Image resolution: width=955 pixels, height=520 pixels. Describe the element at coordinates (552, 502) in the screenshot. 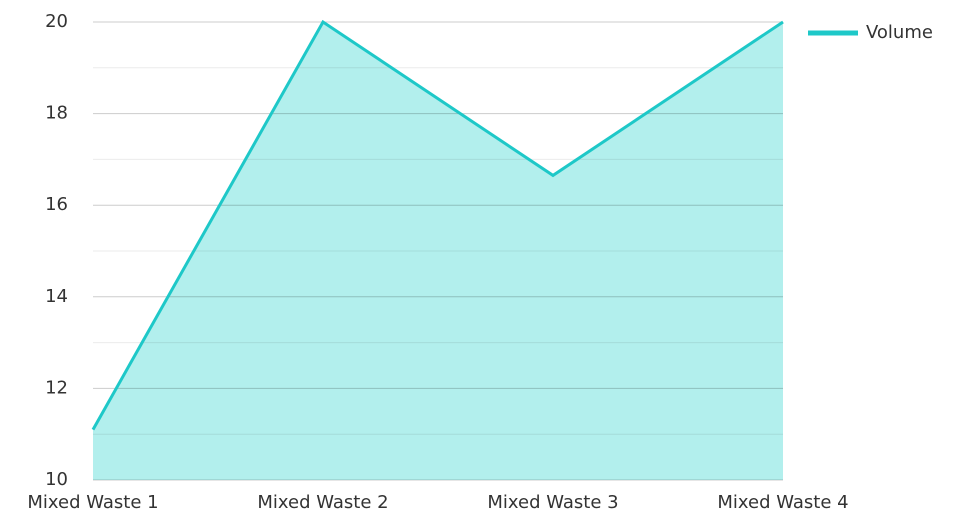

I see `x-tick-label: Mixed Waste 3` at that location.